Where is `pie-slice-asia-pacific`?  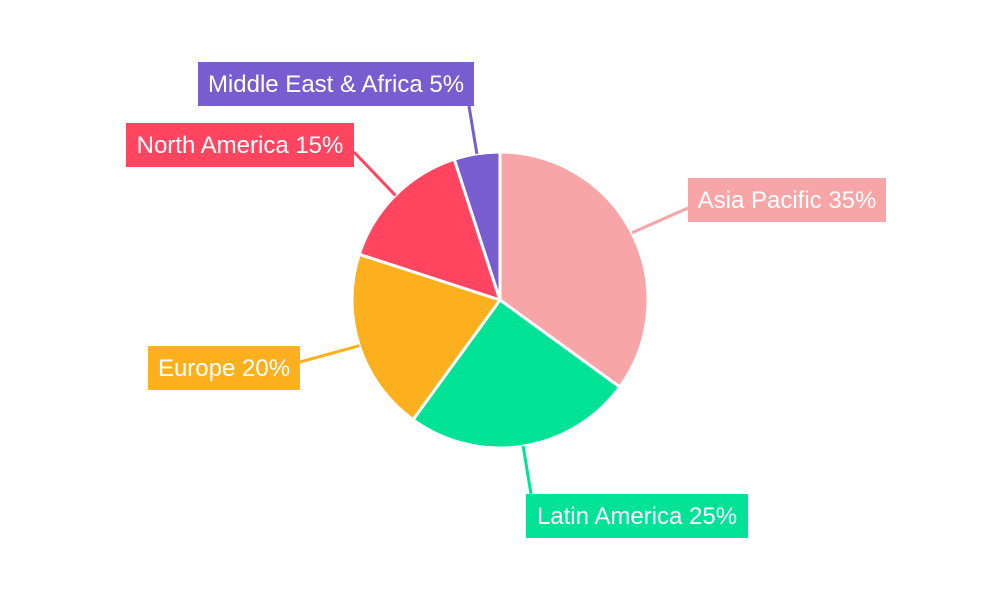
pie-slice-asia-pacific is located at coordinates (574, 269).